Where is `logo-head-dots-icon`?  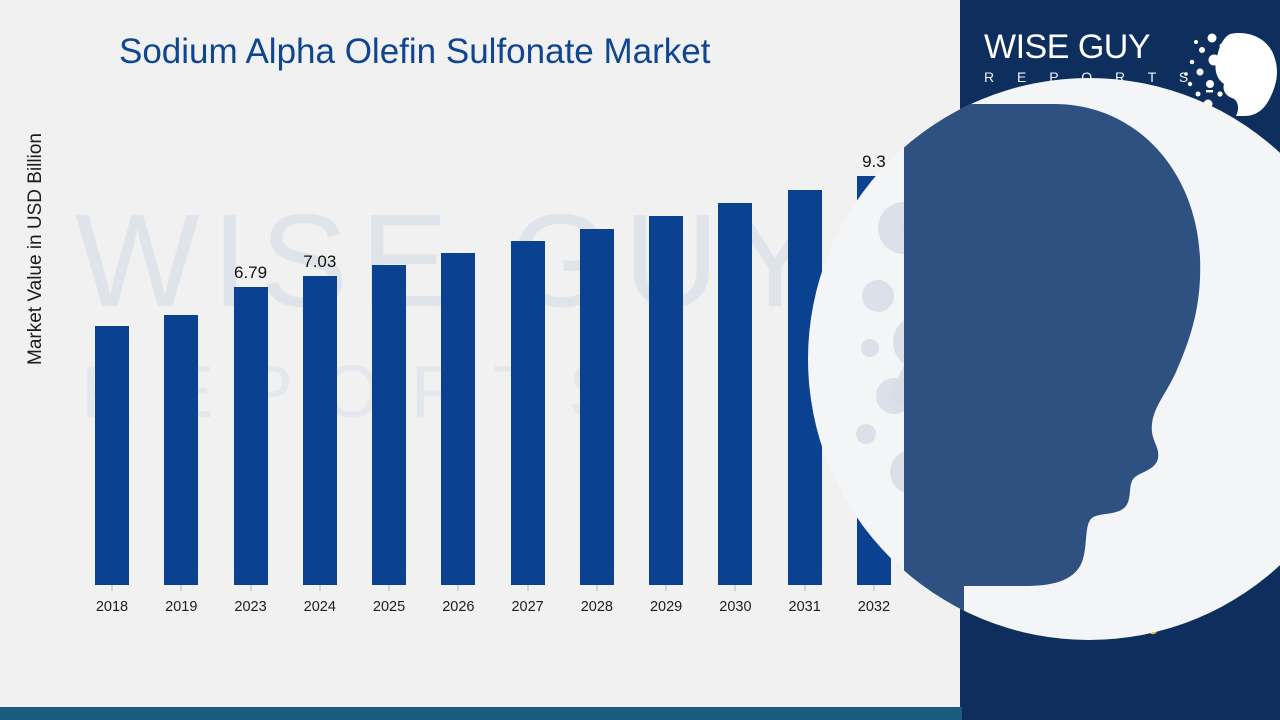 logo-head-dots-icon is located at coordinates (1230, 75).